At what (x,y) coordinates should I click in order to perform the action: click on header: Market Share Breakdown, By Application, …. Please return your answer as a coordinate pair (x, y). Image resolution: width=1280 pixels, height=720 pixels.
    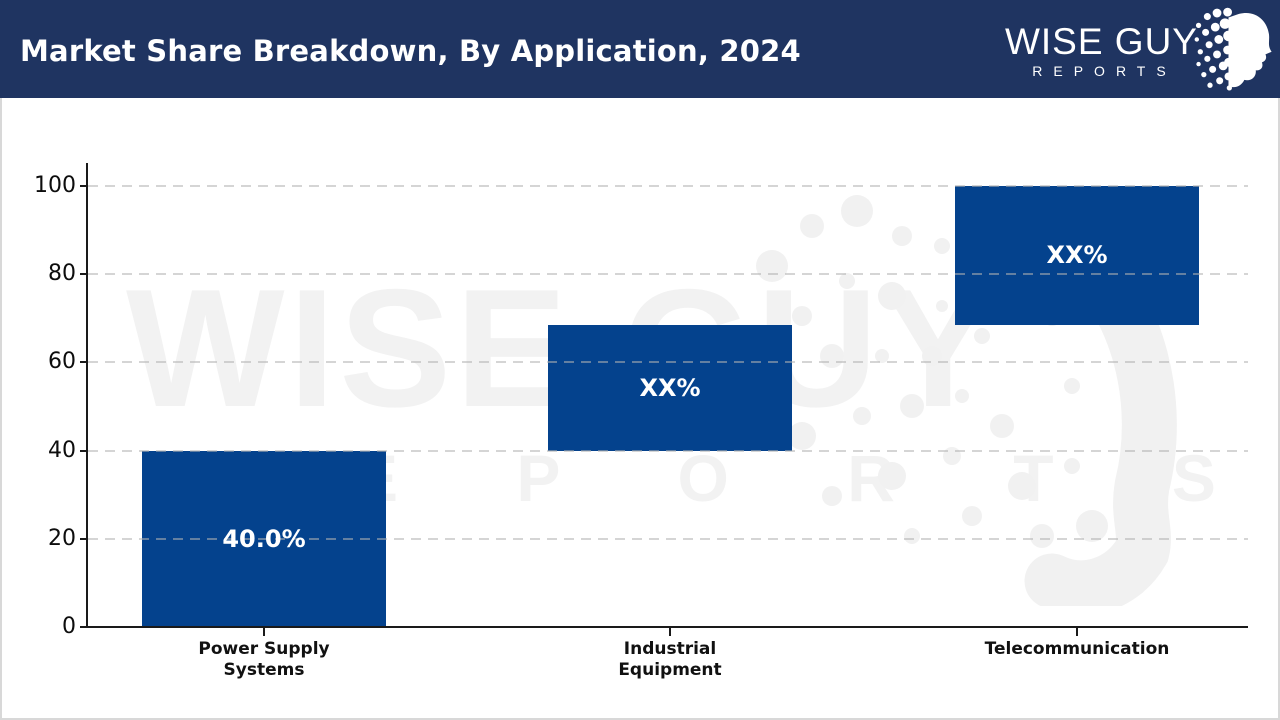
    Looking at the image, I should click on (640, 49).